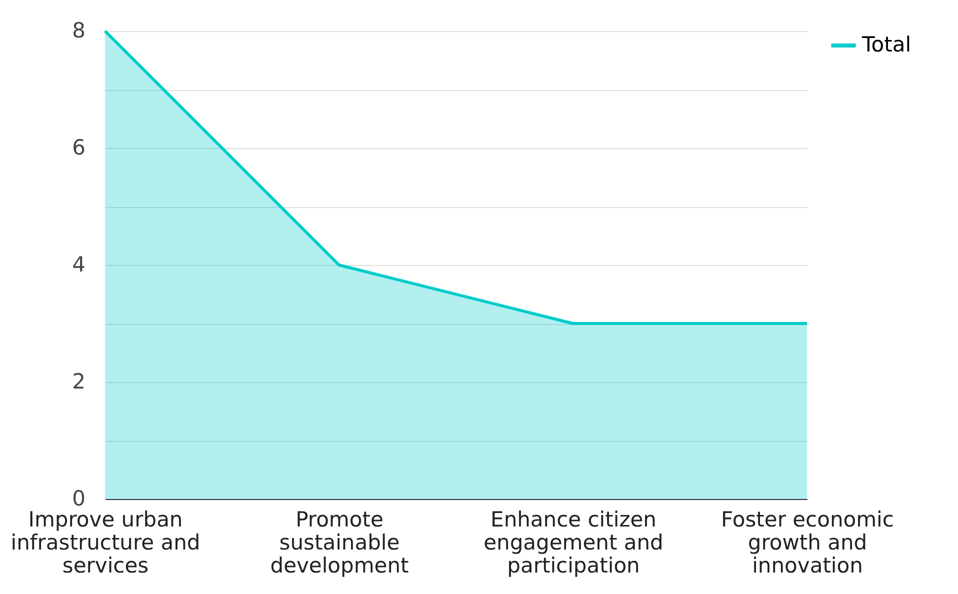 Image resolution: width=958 pixels, height=594 pixels. Describe the element at coordinates (79, 148) in the screenshot. I see `y-tick-label: 6` at that location.